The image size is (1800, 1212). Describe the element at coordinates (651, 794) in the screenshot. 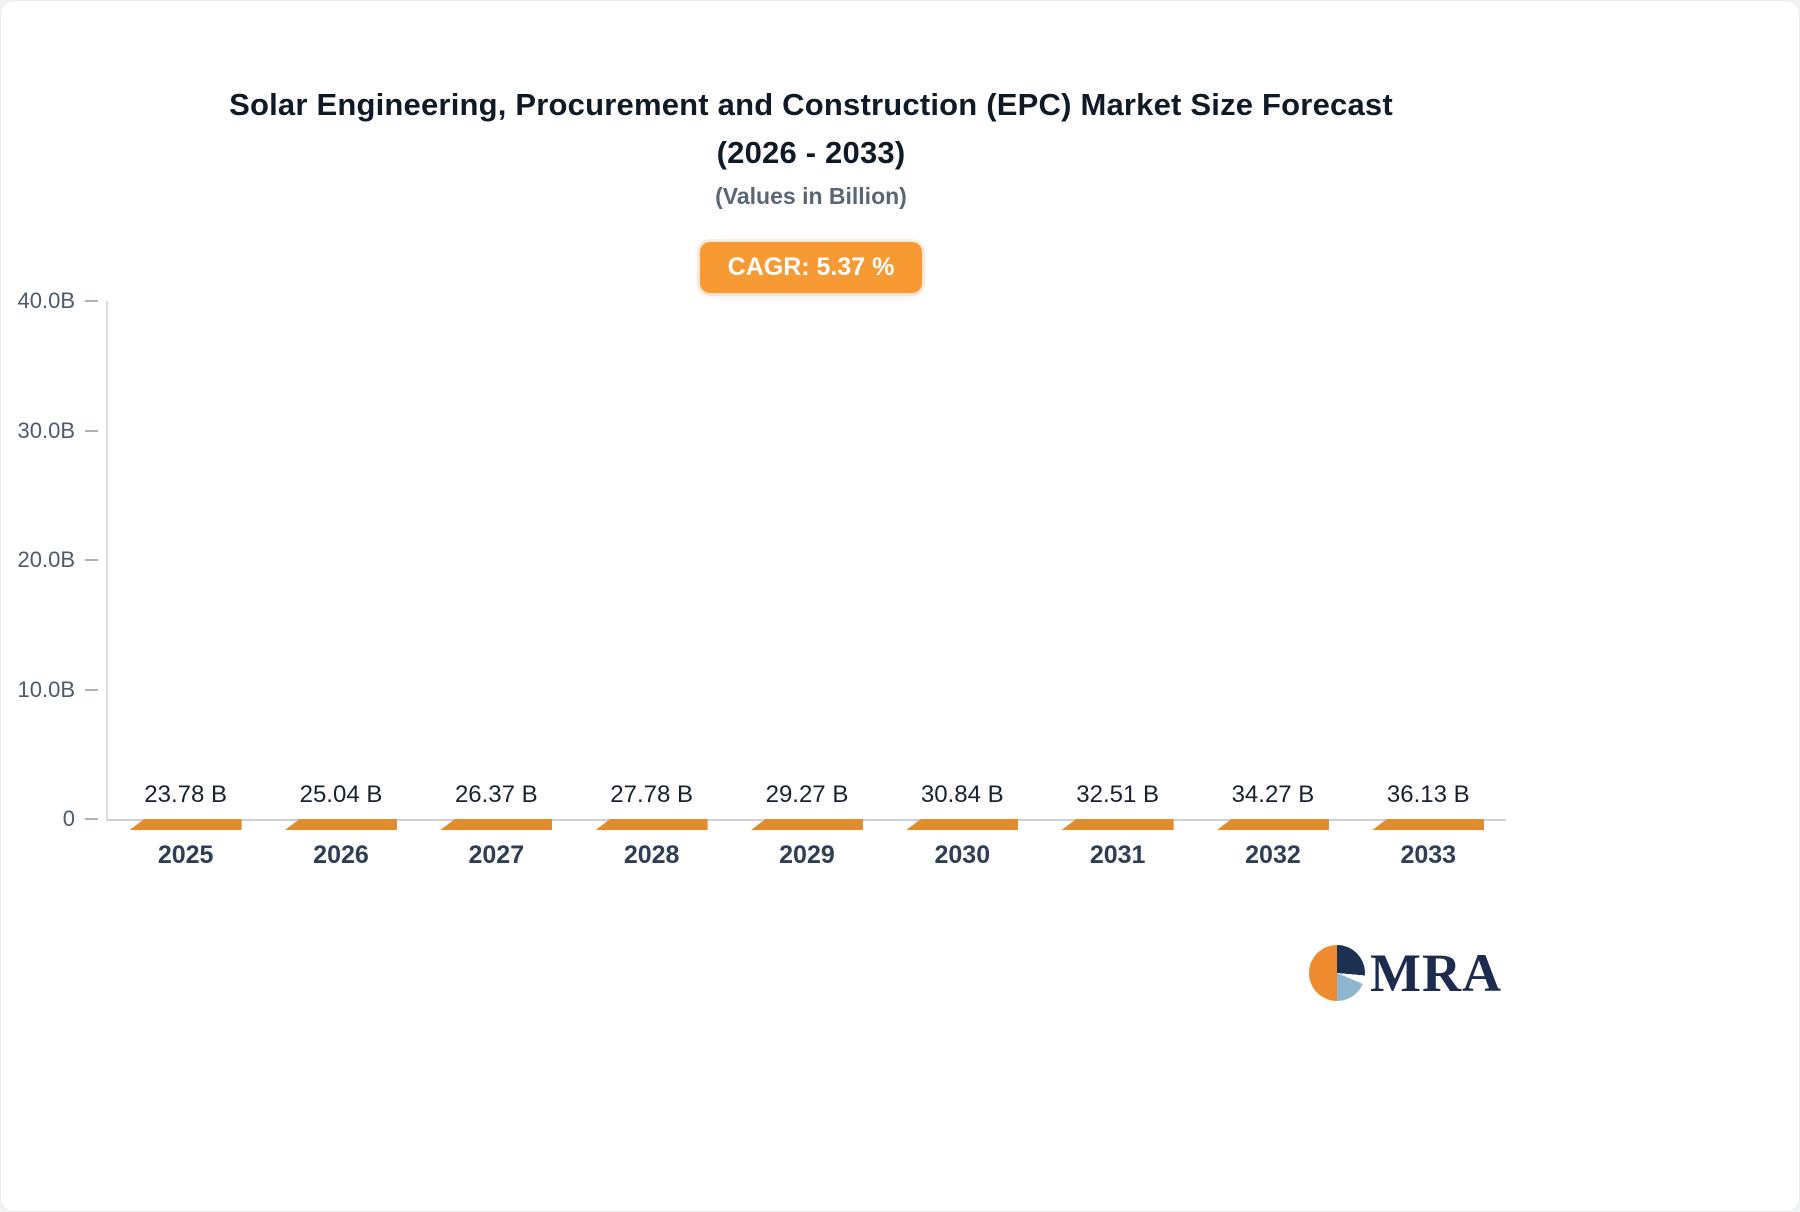

I see `bar-value-label: 27.78 B` at that location.